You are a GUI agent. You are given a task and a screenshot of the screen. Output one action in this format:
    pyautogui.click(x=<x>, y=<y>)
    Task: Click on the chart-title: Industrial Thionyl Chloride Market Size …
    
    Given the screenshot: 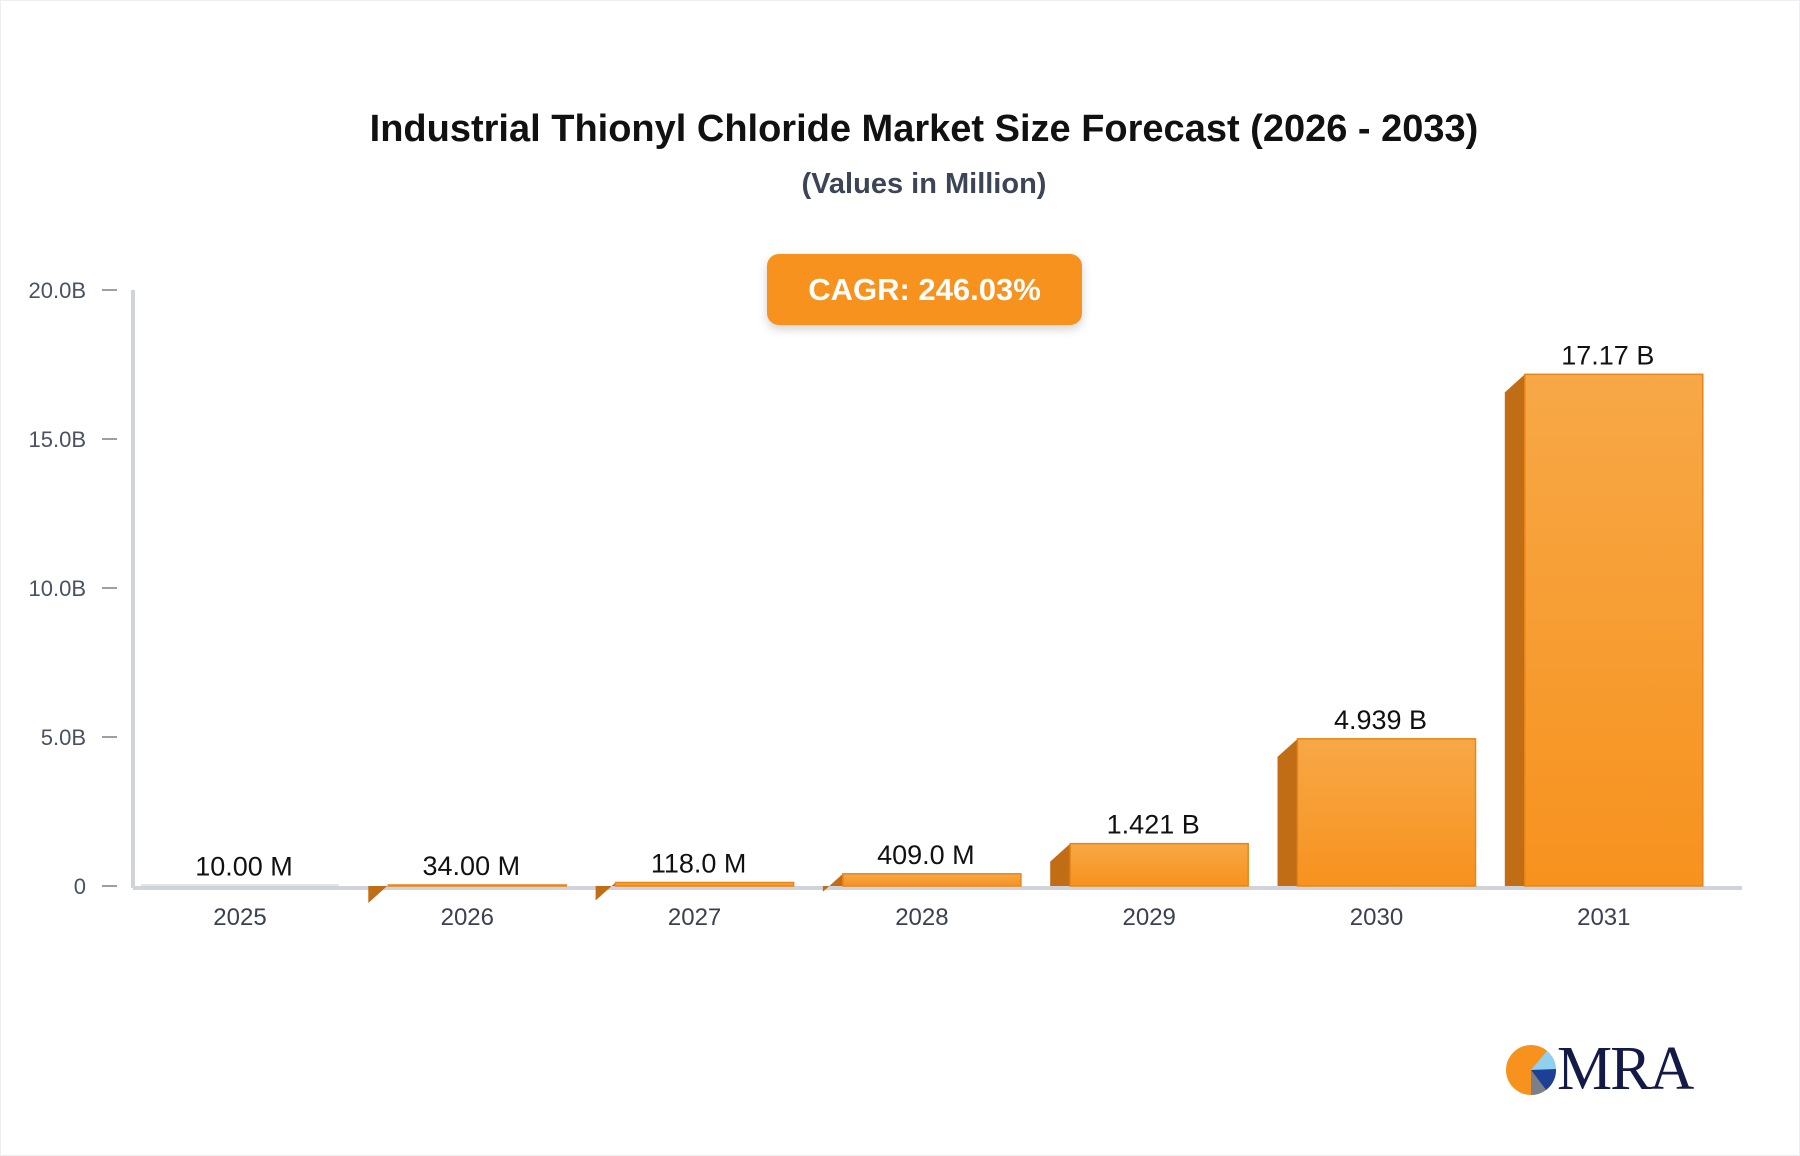 What is the action you would take?
    pyautogui.click(x=924, y=129)
    